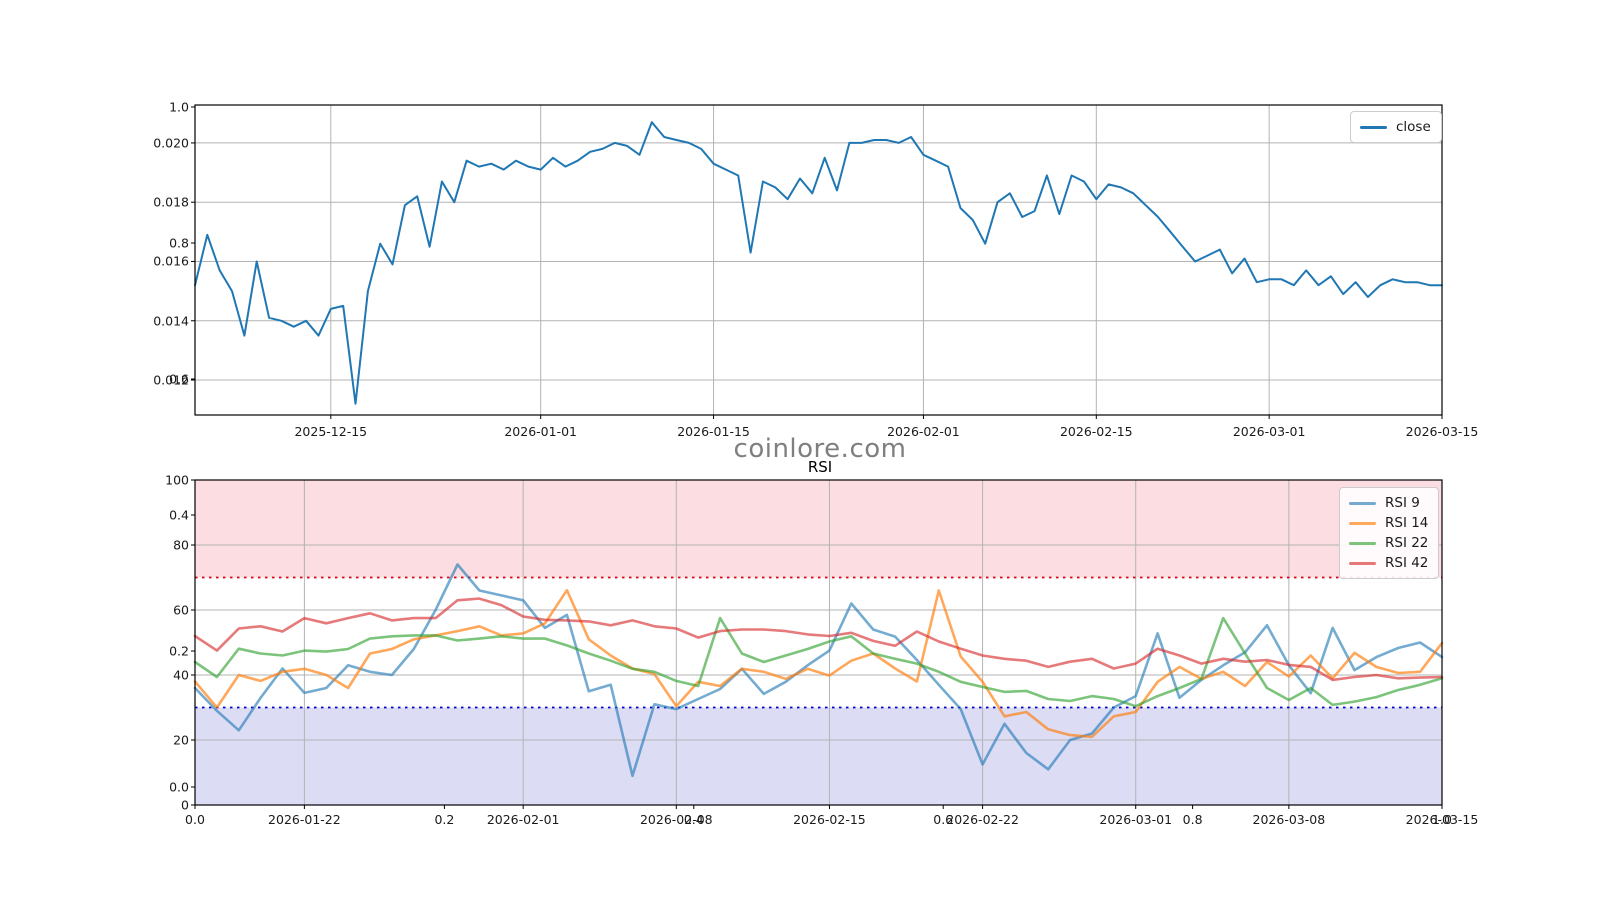  Describe the element at coordinates (179, 243) in the screenshot. I see `overlay-y-tick-label: 0.8` at that location.